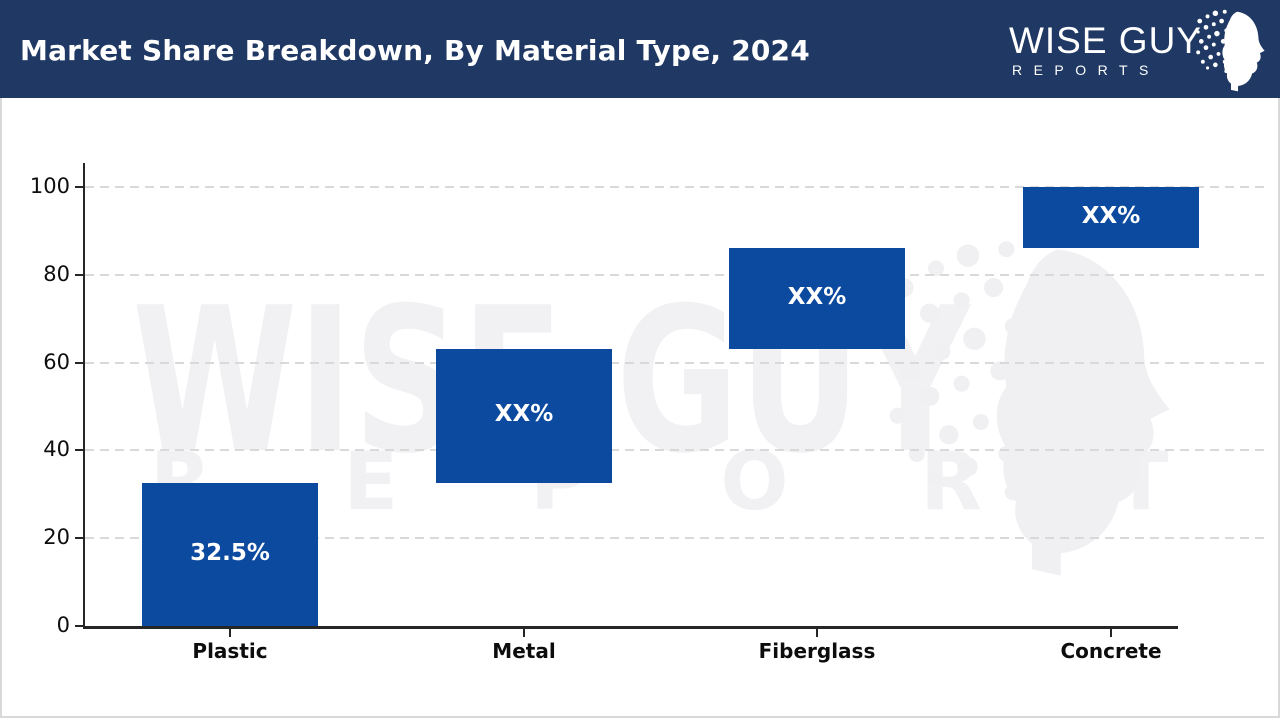 This screenshot has width=1280, height=720. What do you see at coordinates (524, 651) in the screenshot?
I see `category-label-metal: Metal` at bounding box center [524, 651].